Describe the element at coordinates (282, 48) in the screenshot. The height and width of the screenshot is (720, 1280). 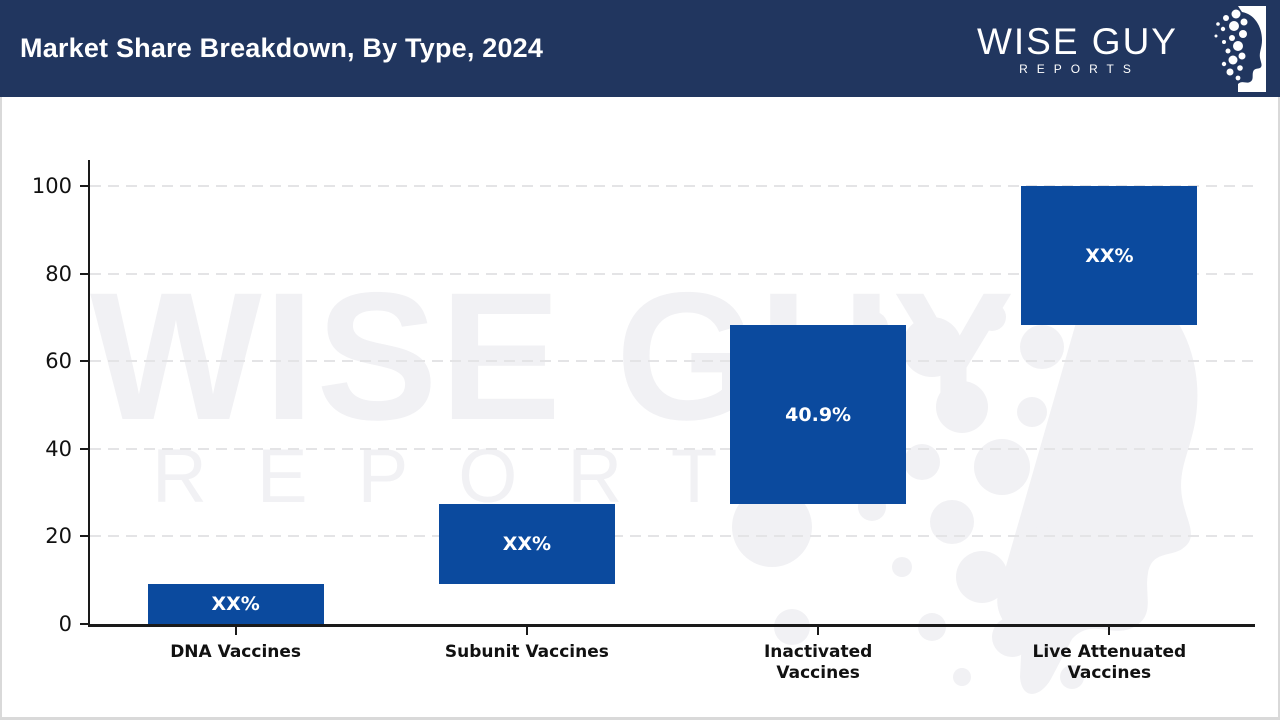
I see `page-title: Market Share Breakdown, By Type, 2024` at that location.